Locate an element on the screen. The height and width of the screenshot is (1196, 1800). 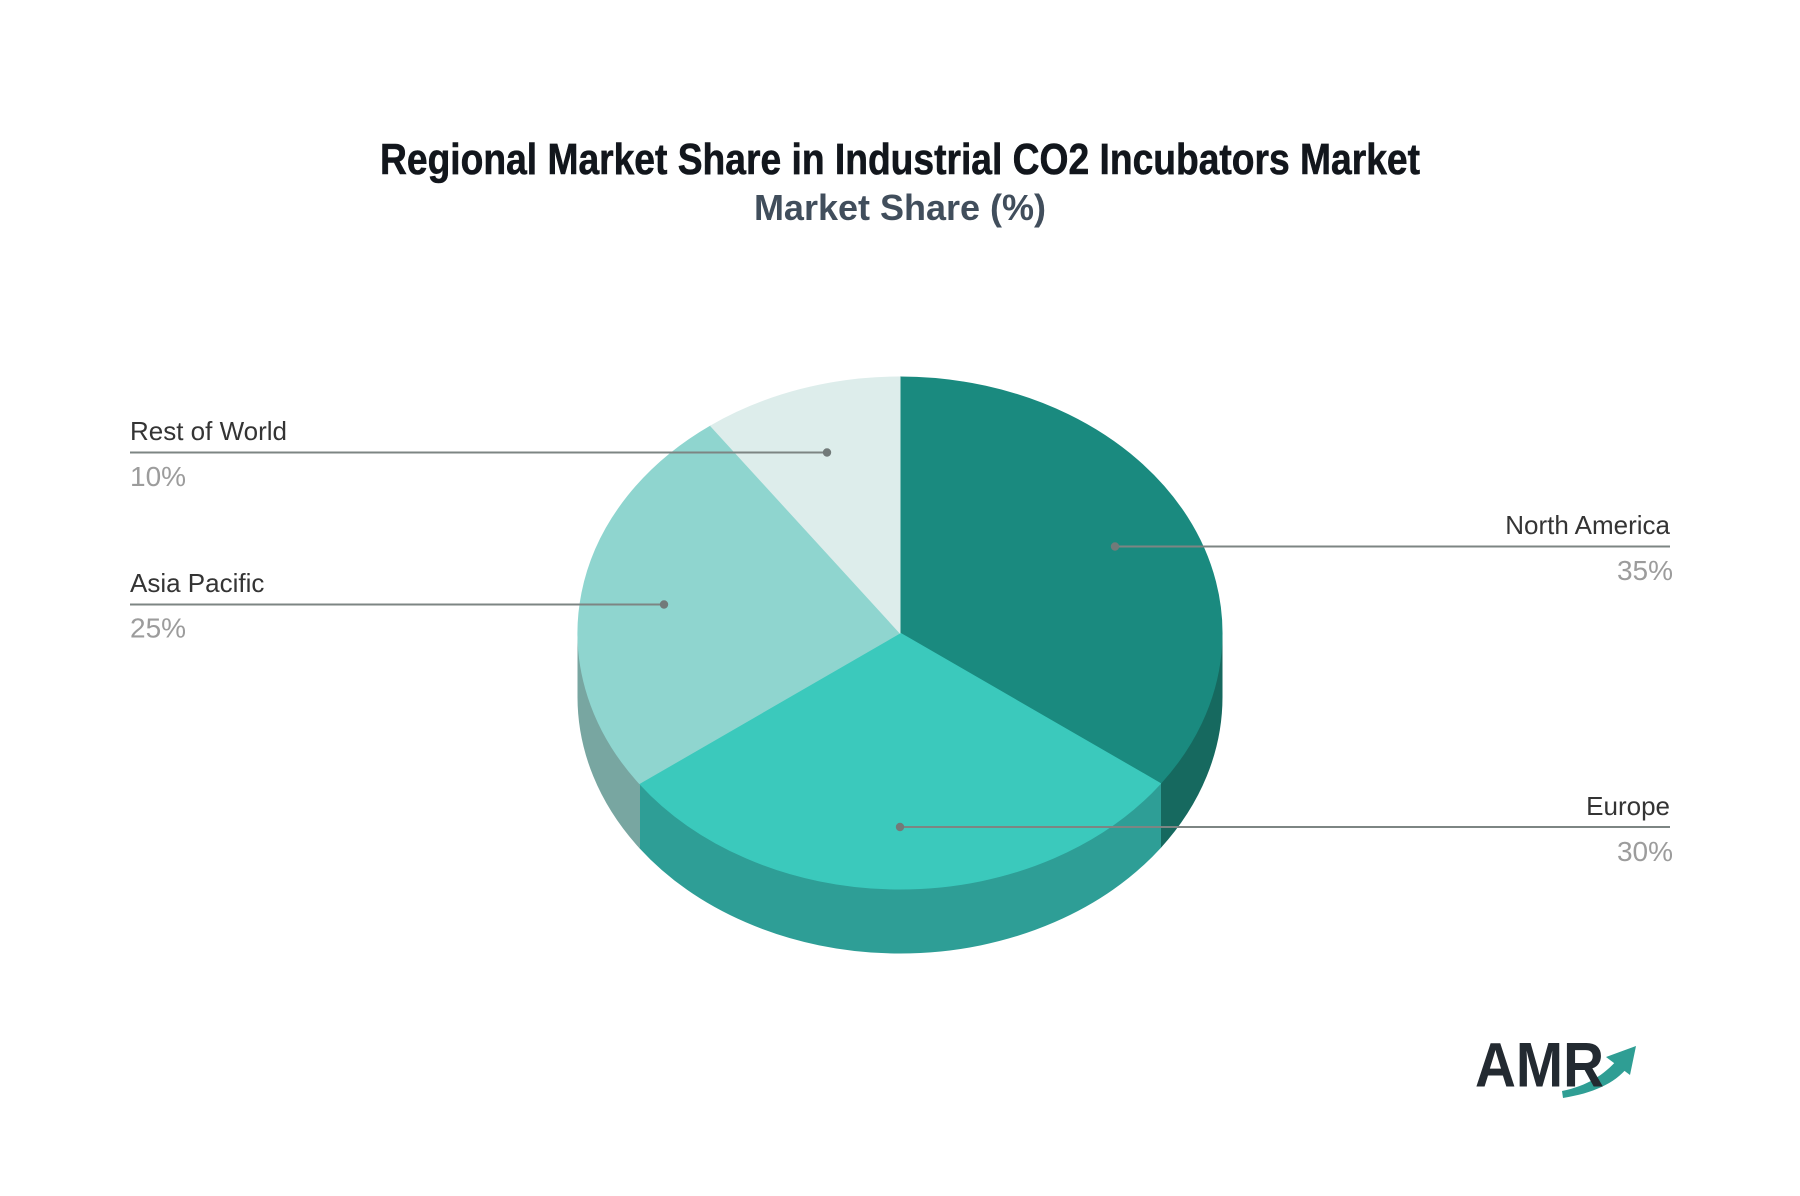
svg-text: 10% is located at coordinates (158, 476).